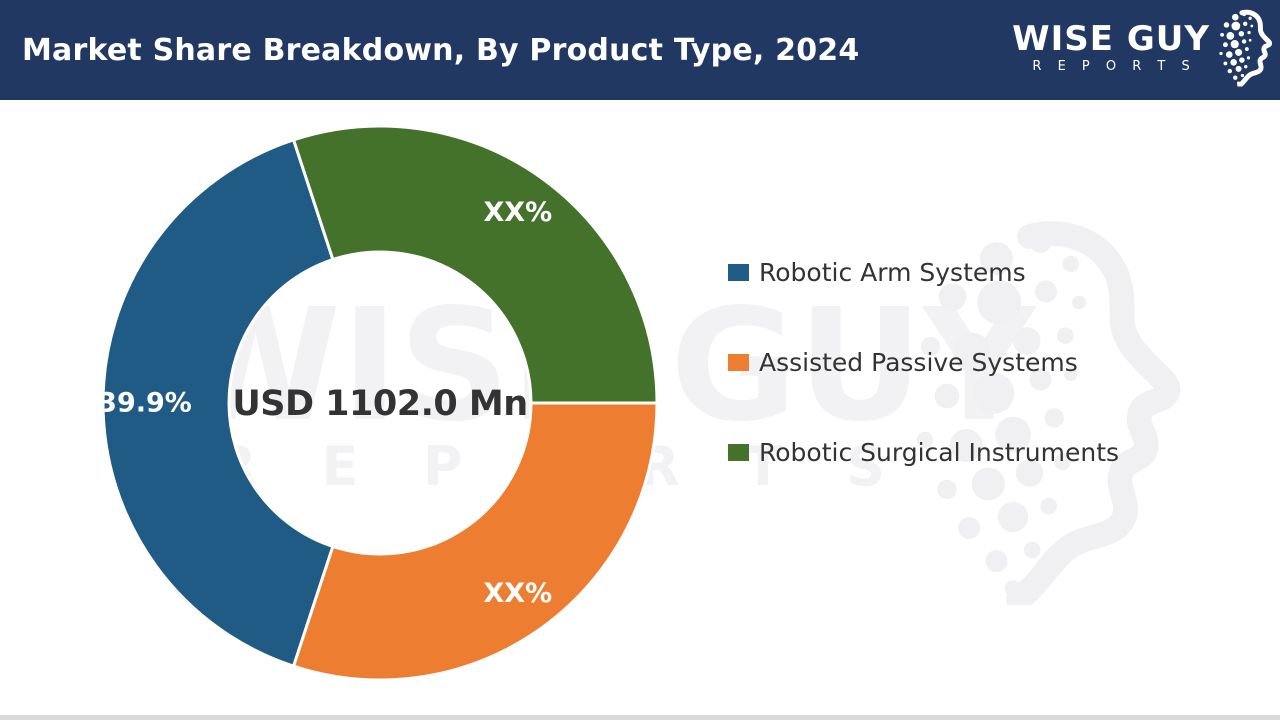 The image size is (1280, 720). I want to click on legend-label: Assisted Passive Systems, so click(918, 362).